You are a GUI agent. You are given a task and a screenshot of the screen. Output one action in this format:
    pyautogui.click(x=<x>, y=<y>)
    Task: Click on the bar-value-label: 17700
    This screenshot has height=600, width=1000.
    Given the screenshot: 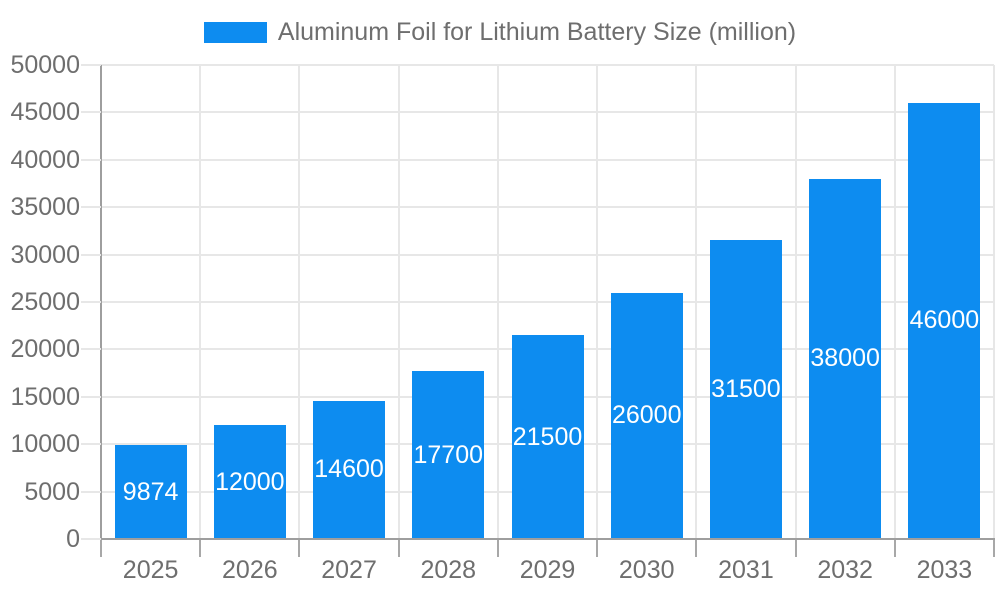 What is the action you would take?
    pyautogui.click(x=448, y=454)
    